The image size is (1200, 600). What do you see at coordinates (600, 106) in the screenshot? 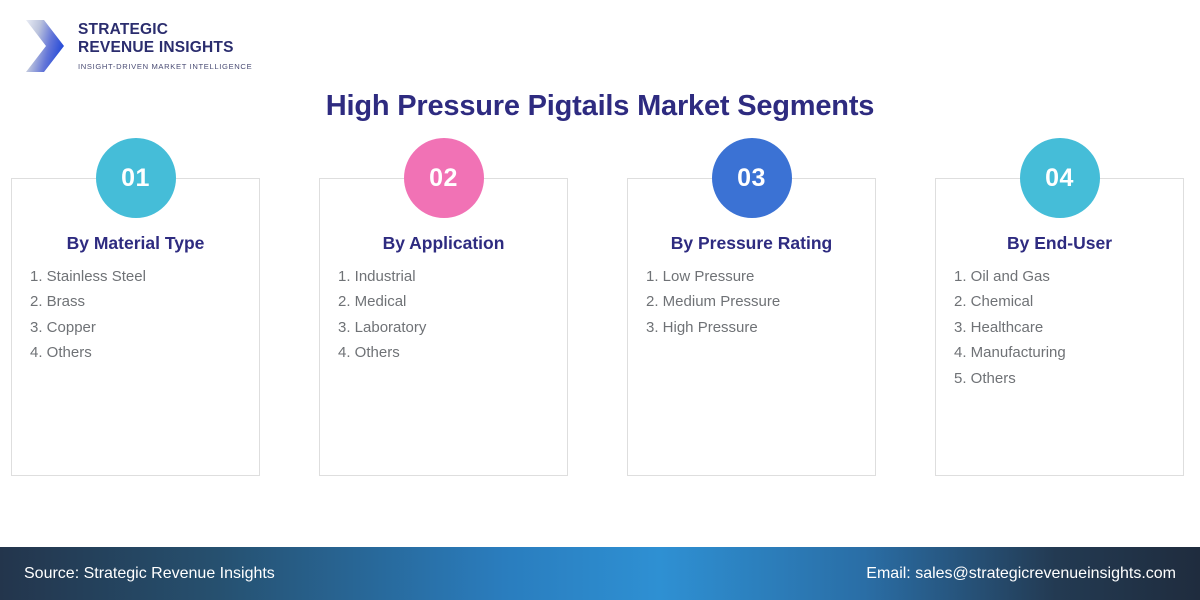
I see `page-title: High Pressure Pigtails Market Segments` at bounding box center [600, 106].